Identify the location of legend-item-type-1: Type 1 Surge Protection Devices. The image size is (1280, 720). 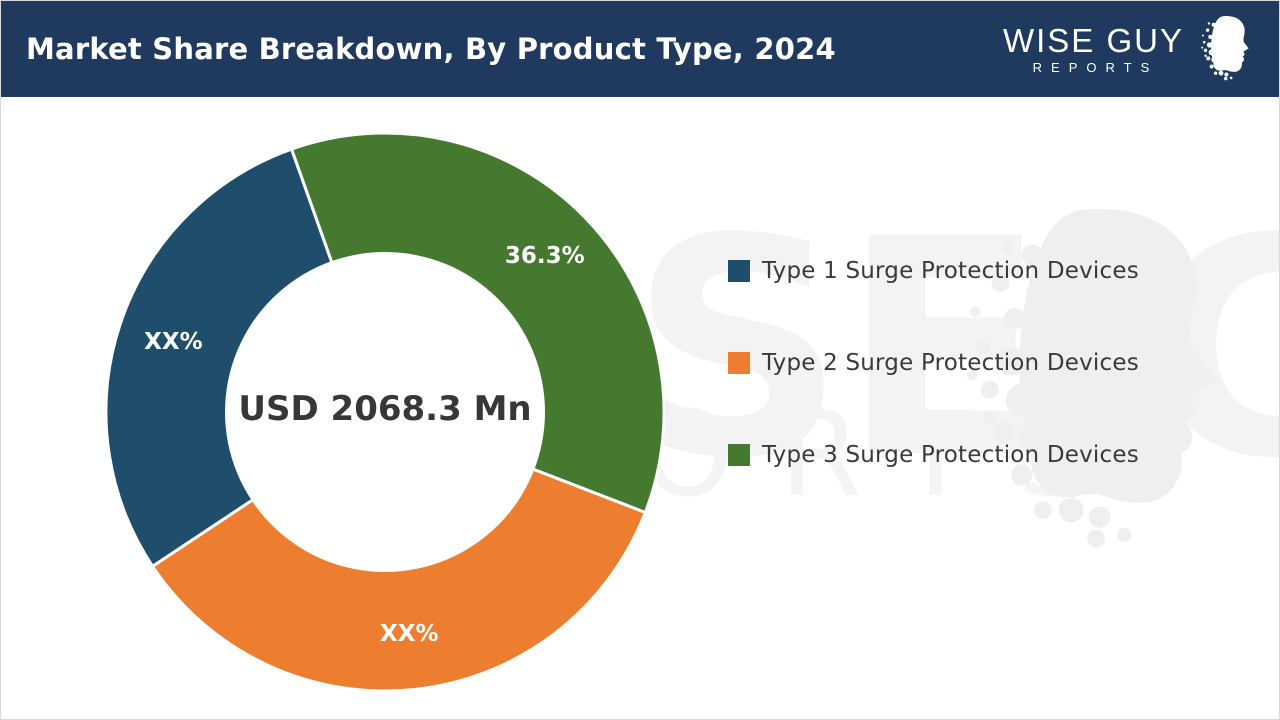
(933, 271).